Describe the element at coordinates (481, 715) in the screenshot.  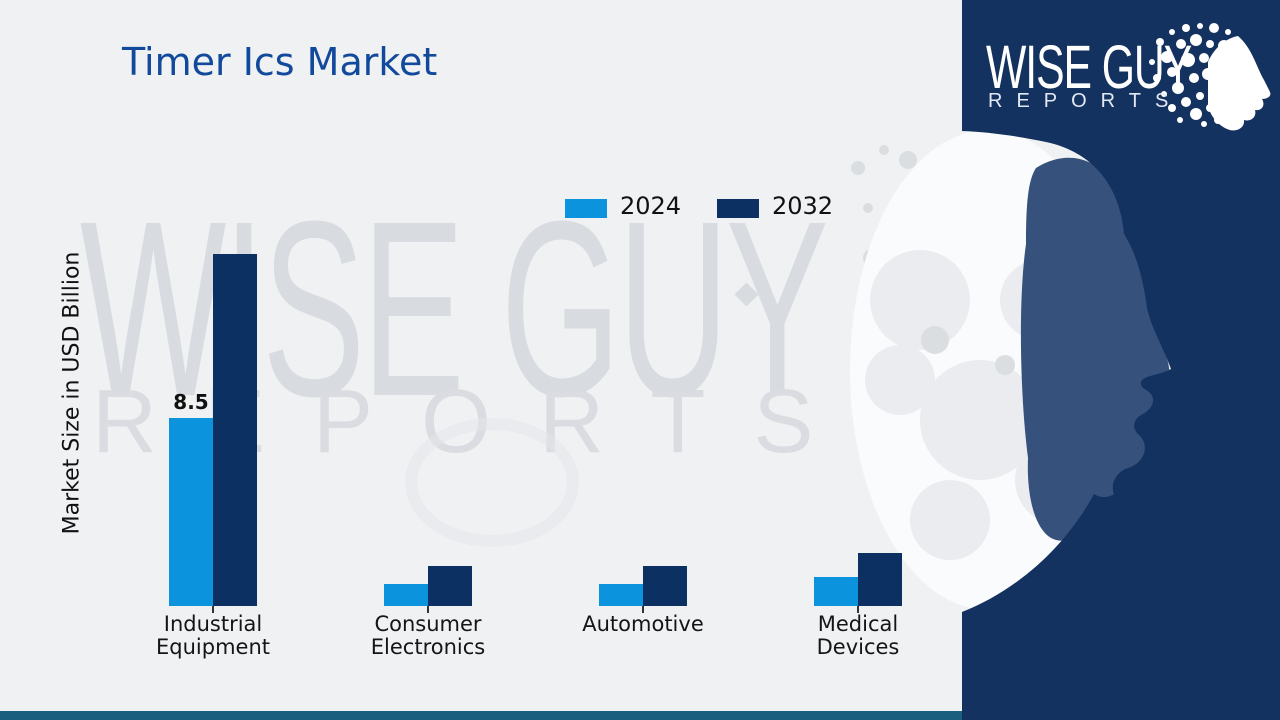
I see `bottom-accent-strip` at that location.